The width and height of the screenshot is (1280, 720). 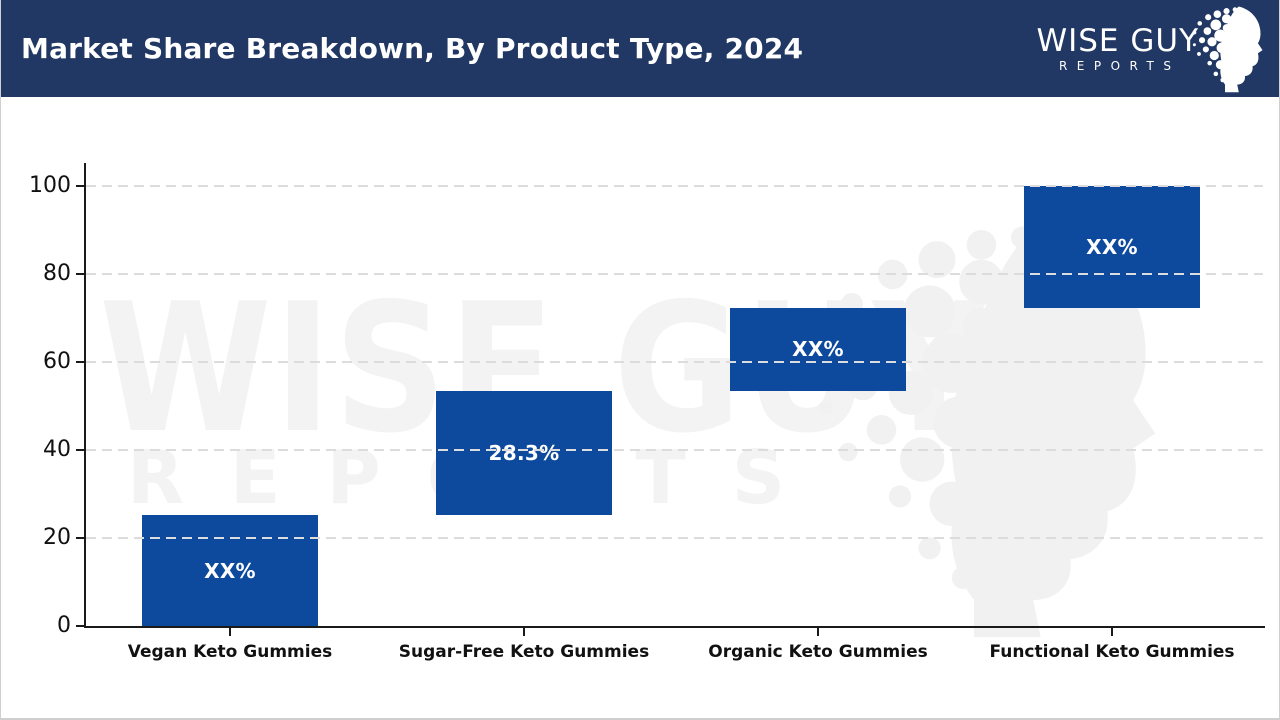 I want to click on y-tick-label-60: 60, so click(x=57, y=361).